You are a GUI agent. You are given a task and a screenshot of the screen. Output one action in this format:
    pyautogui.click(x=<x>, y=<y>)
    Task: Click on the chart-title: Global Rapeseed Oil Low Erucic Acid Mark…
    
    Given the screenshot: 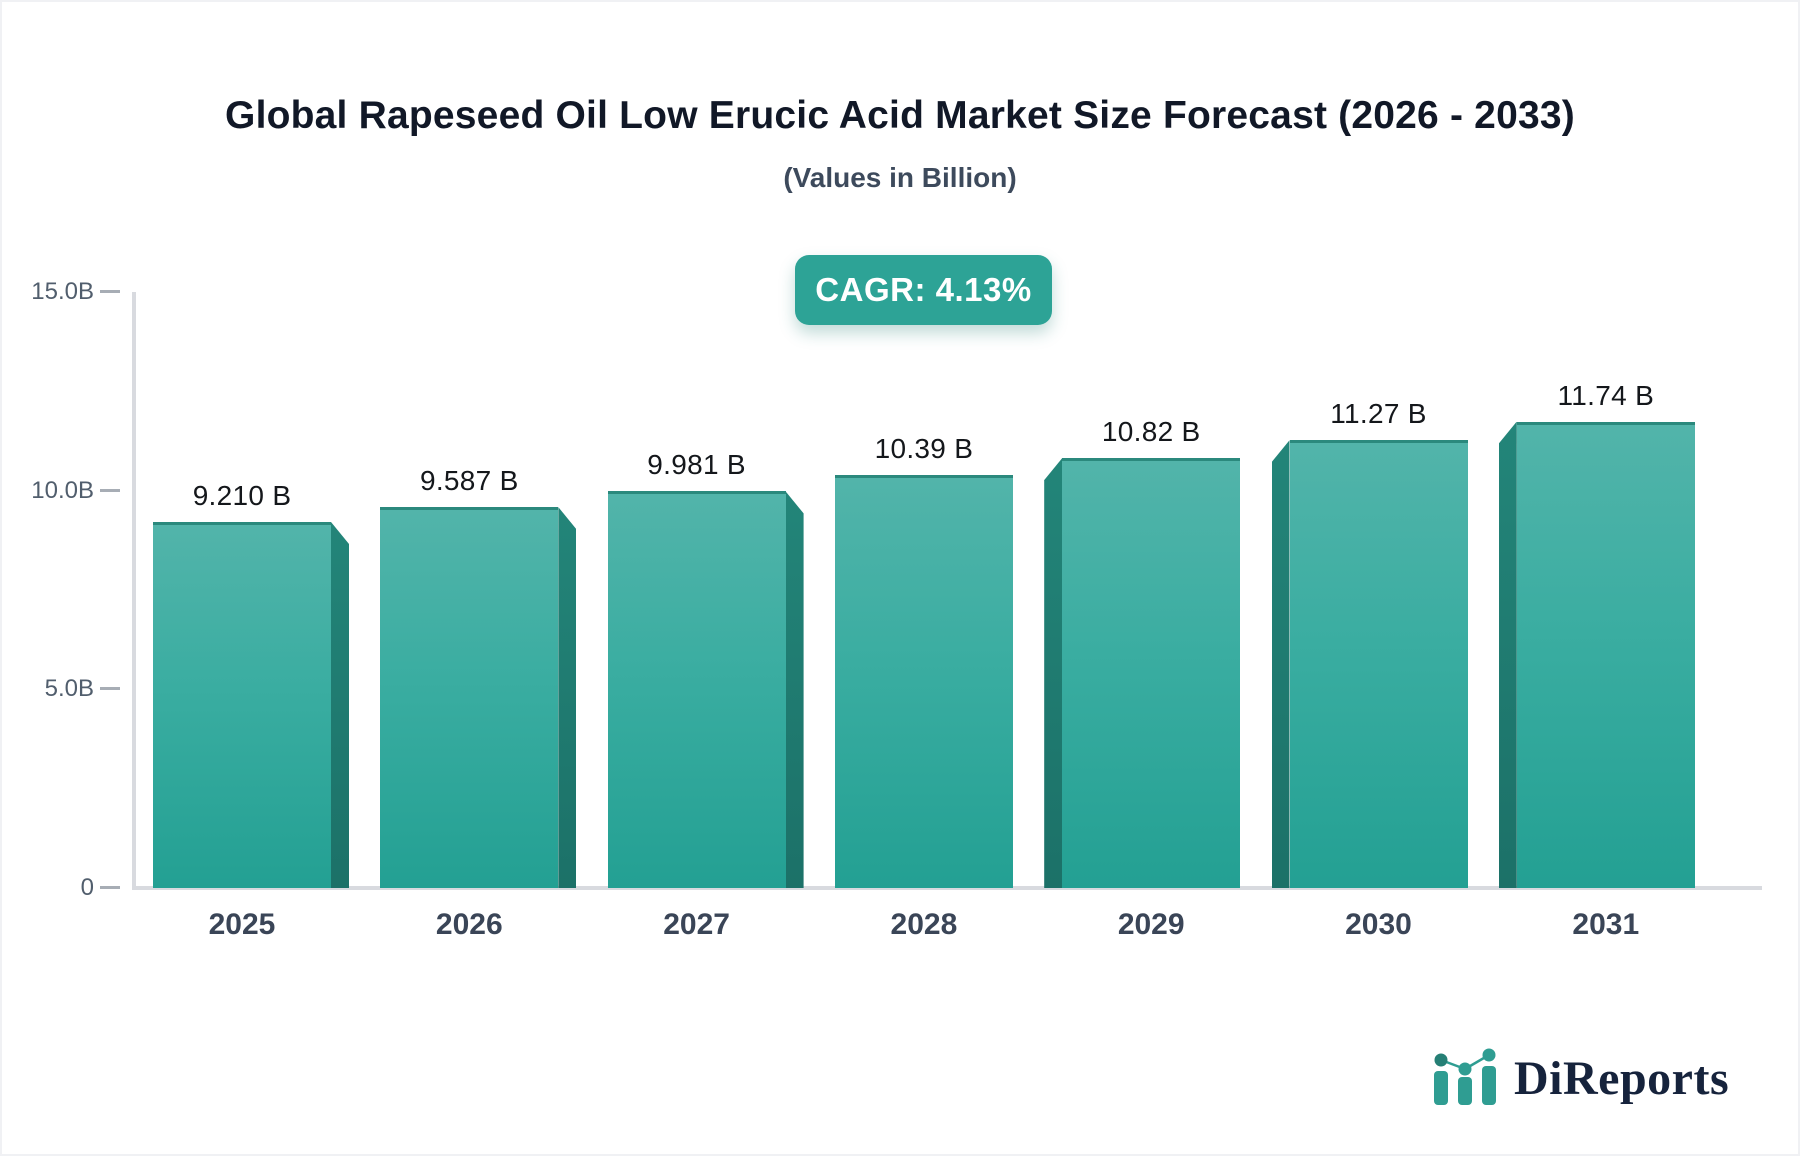 What is the action you would take?
    pyautogui.click(x=900, y=115)
    